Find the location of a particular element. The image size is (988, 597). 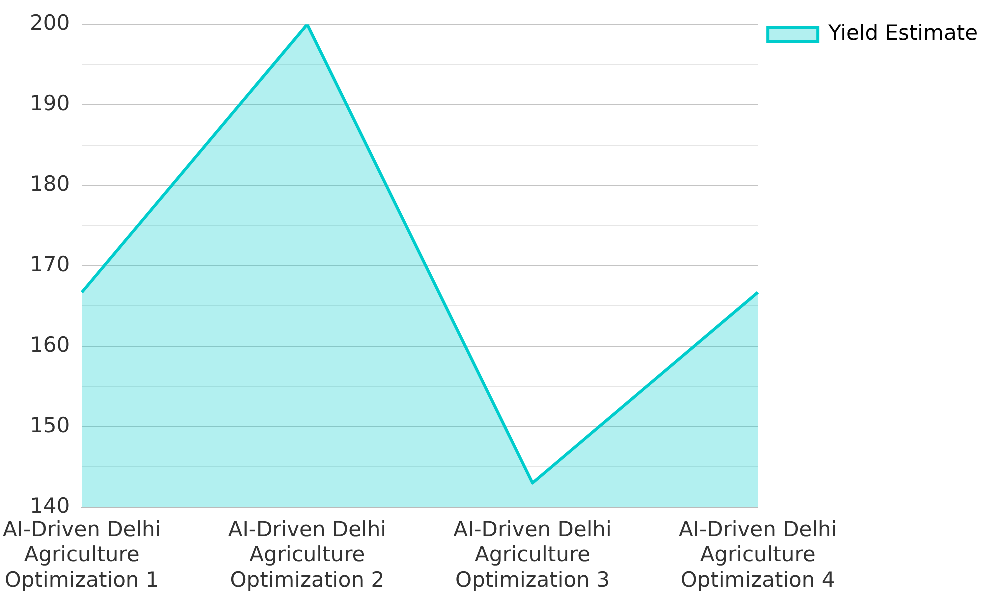

x-tick-label: AI-Driven Delhi Agriculture Optimization 1 is located at coordinates (82, 554).